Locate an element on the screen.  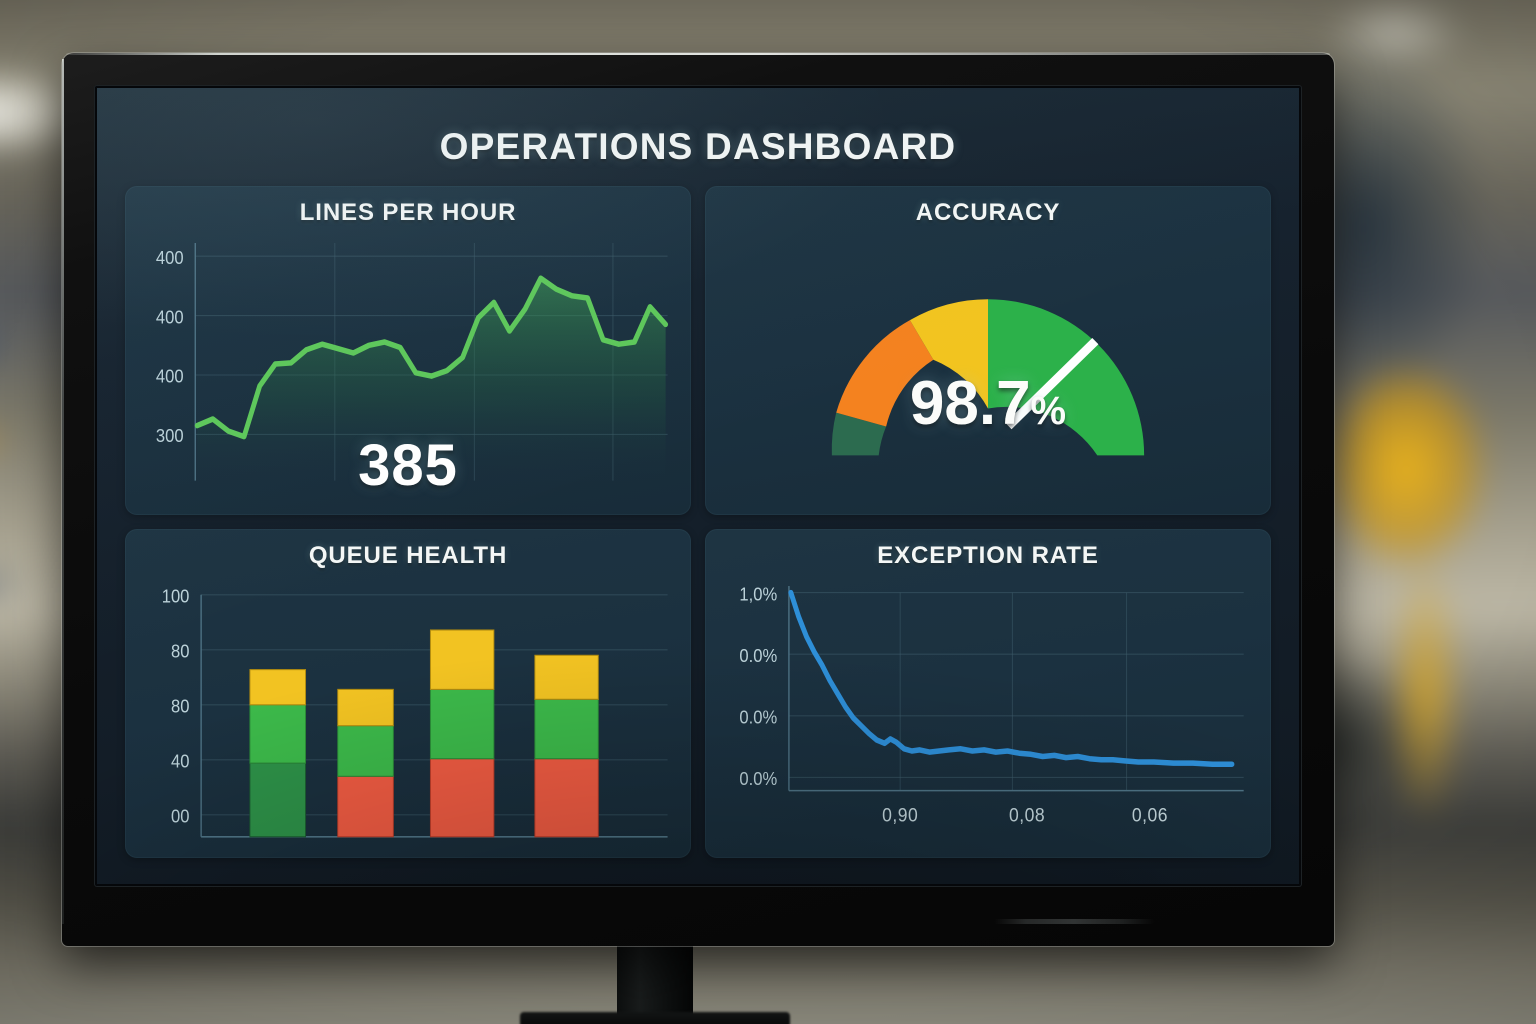
panel-lines-per-hour: LINES PER HOUR is located at coordinates (408, 350).